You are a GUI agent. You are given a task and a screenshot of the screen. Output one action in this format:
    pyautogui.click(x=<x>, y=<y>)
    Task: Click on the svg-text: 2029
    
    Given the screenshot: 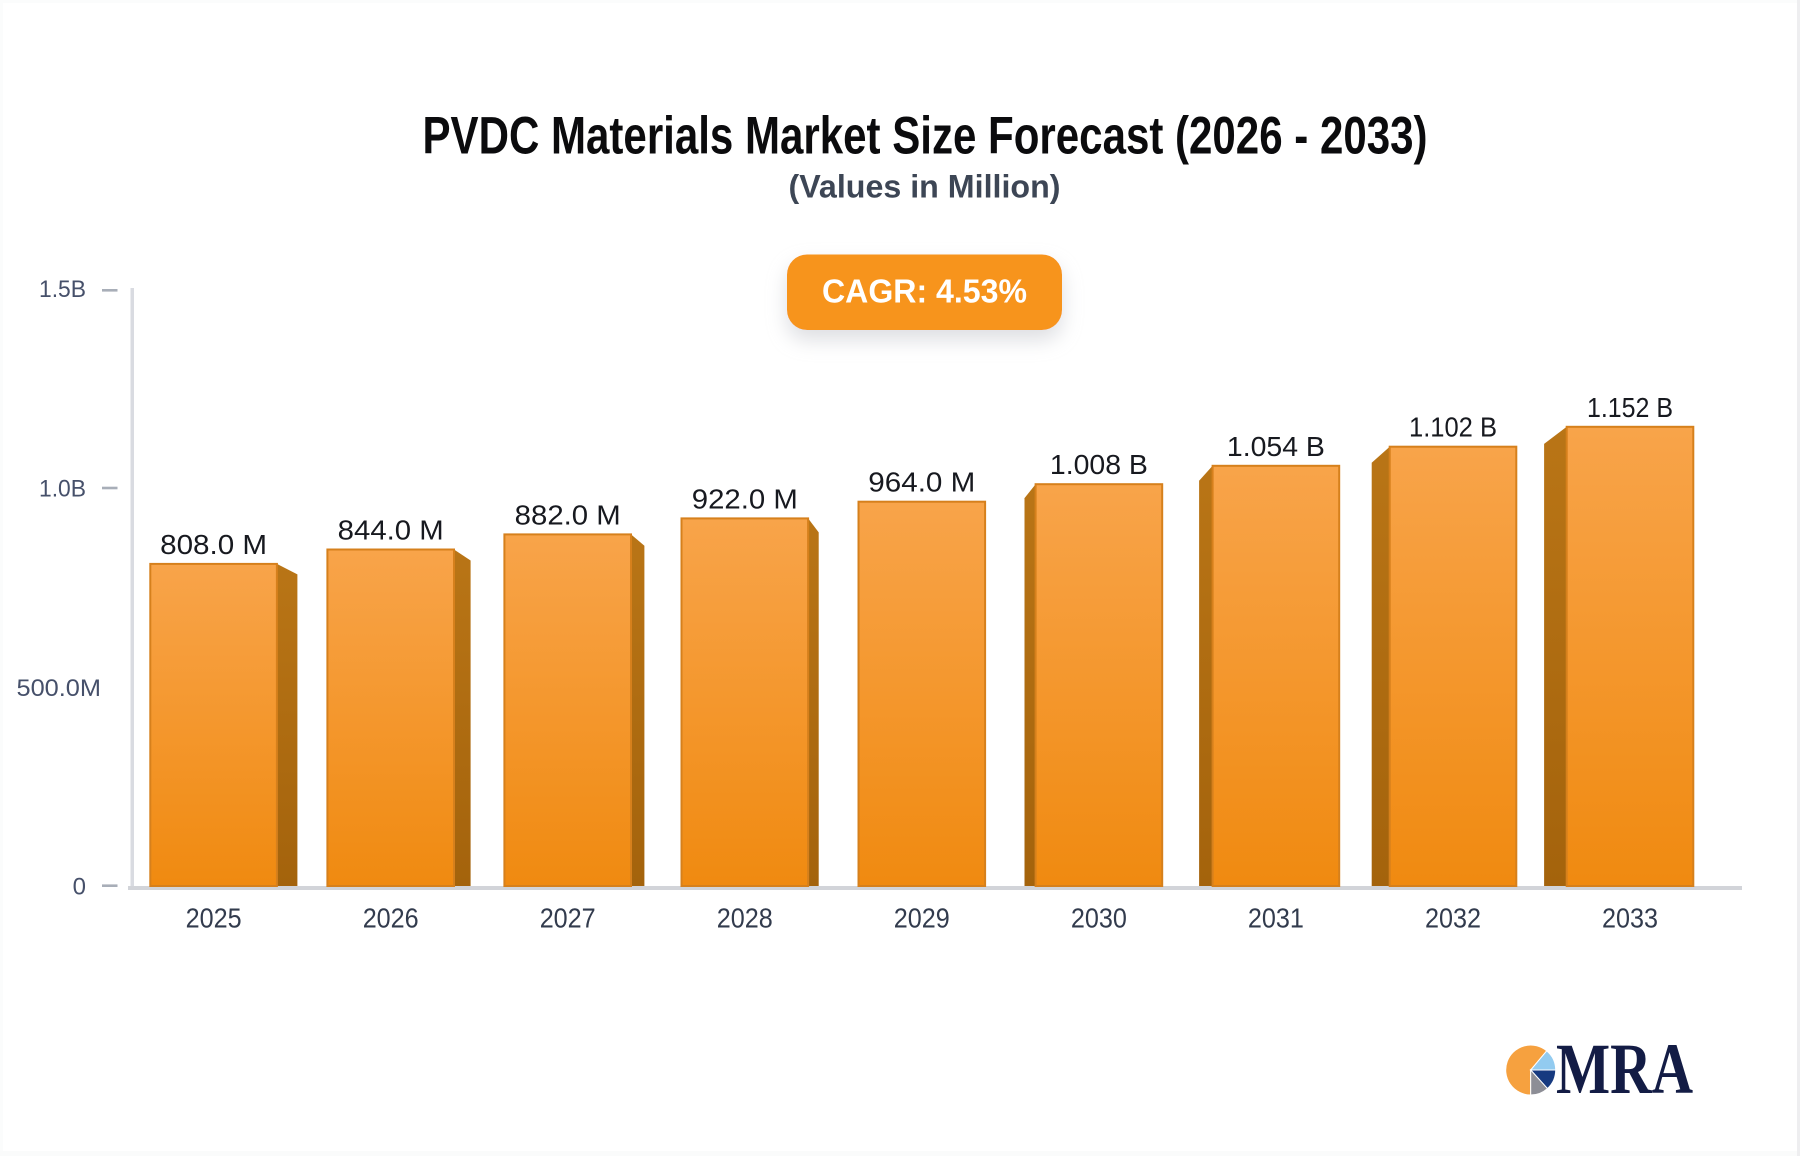 What is the action you would take?
    pyautogui.click(x=922, y=918)
    